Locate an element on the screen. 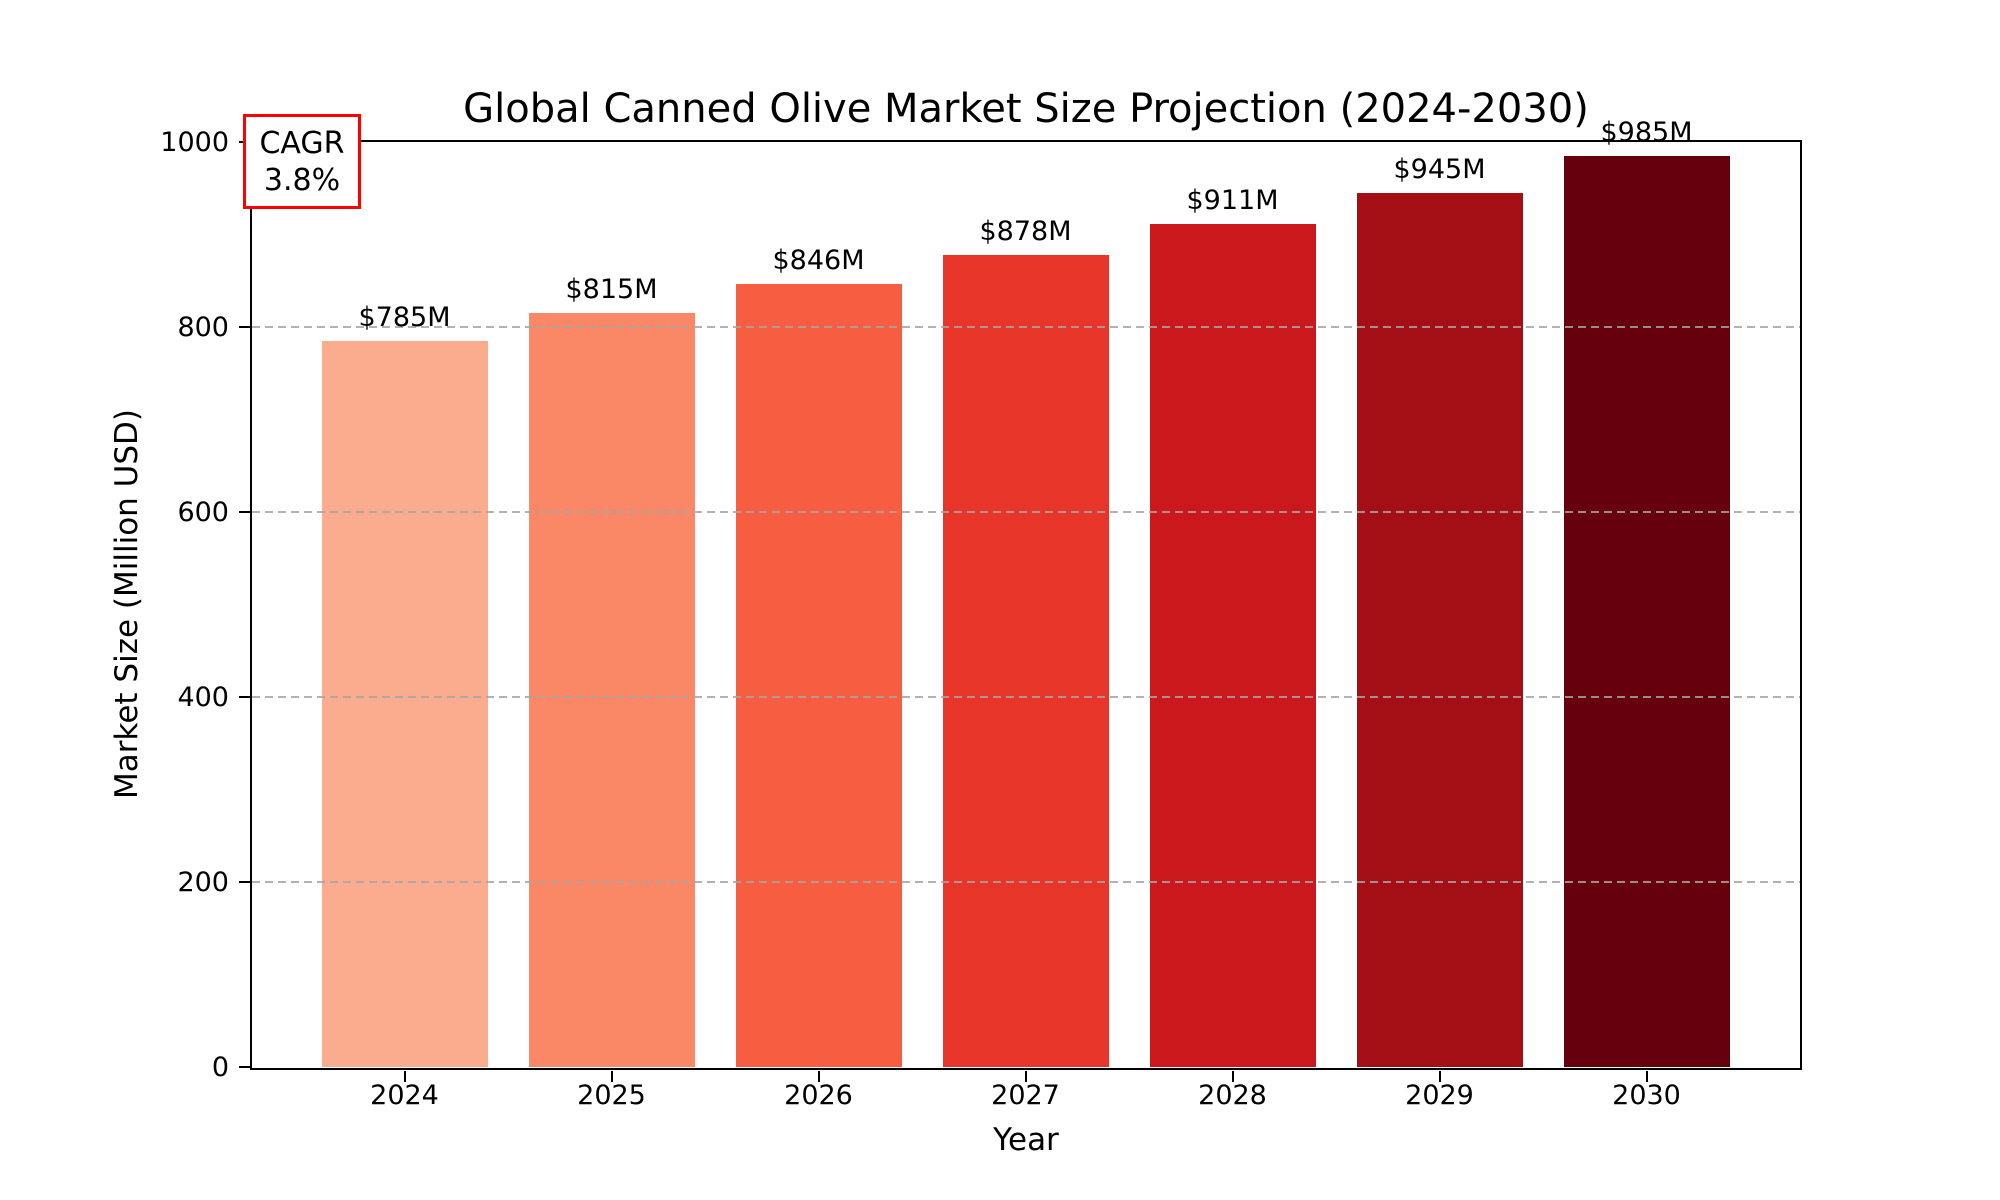 The width and height of the screenshot is (2000, 1200). y-tick-label-800: 800 is located at coordinates (203, 327).